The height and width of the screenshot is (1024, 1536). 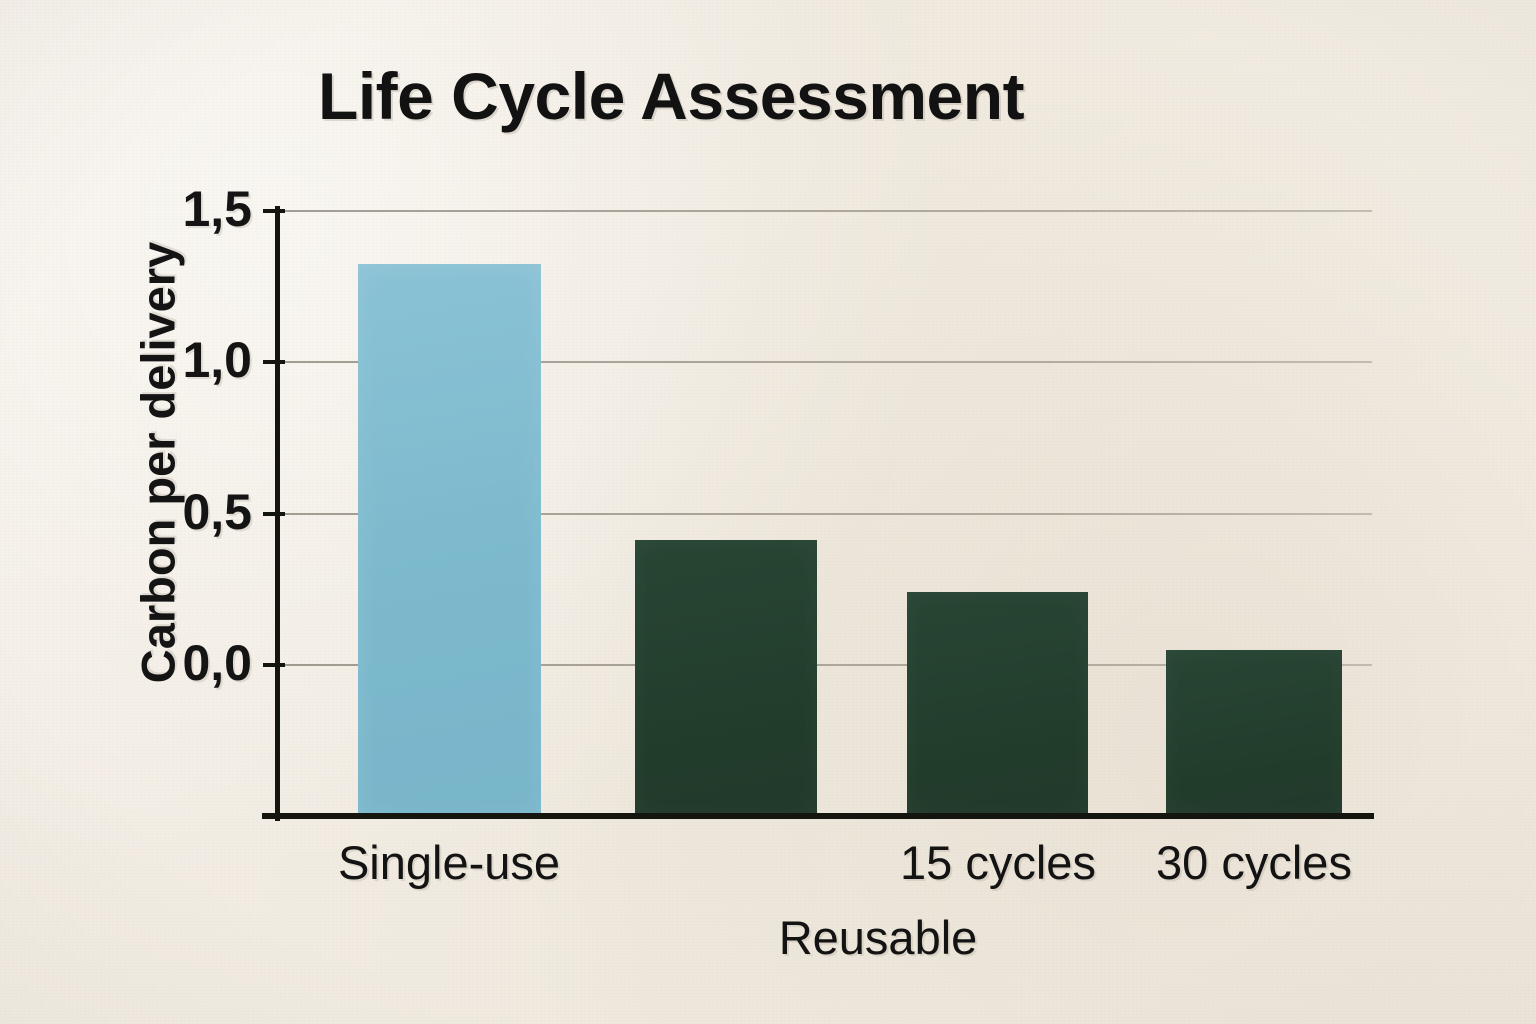 I want to click on y-axis-label: Carbon per delivery, so click(x=158, y=462).